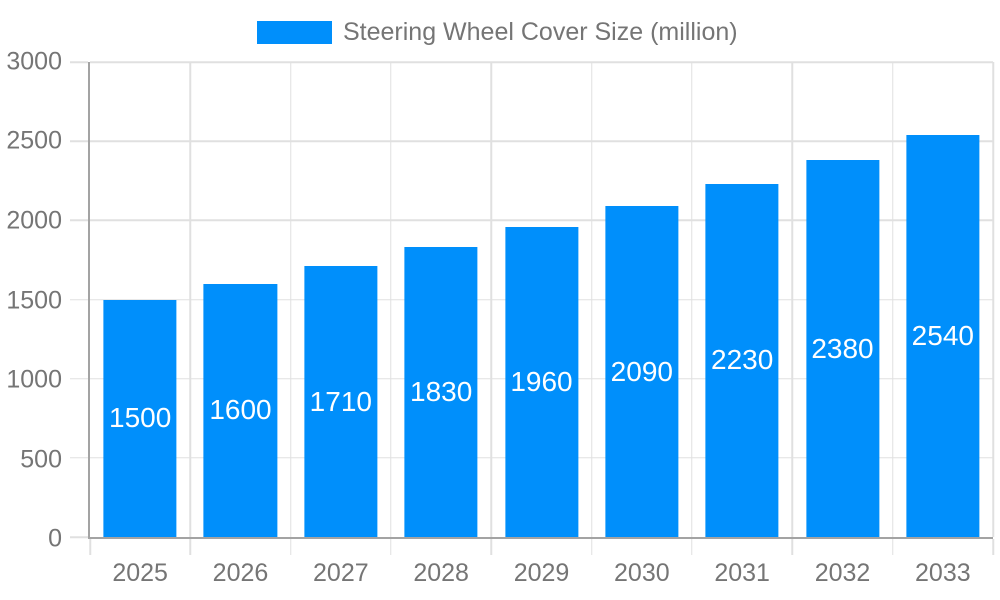 This screenshot has height=600, width=1000. I want to click on bar-2028: 1830, so click(441, 392).